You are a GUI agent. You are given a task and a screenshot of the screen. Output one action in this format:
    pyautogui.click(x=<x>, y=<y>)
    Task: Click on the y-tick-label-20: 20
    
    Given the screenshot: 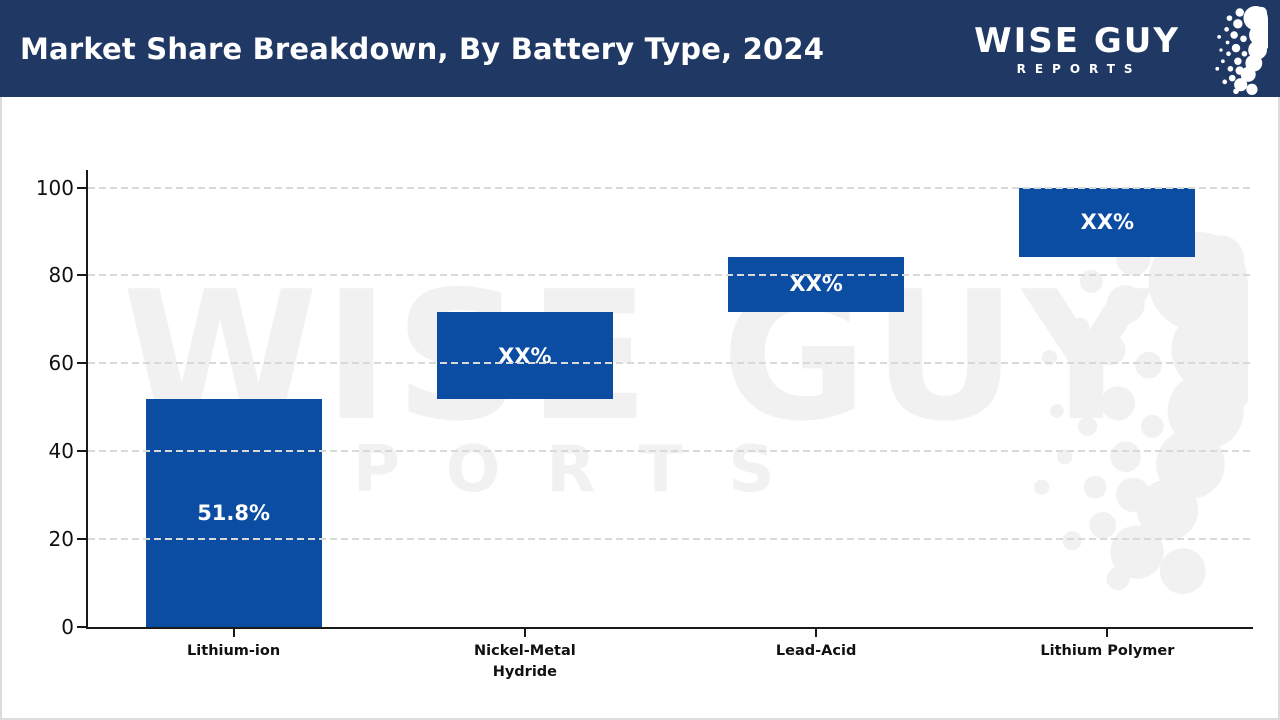 What is the action you would take?
    pyautogui.click(x=61, y=539)
    